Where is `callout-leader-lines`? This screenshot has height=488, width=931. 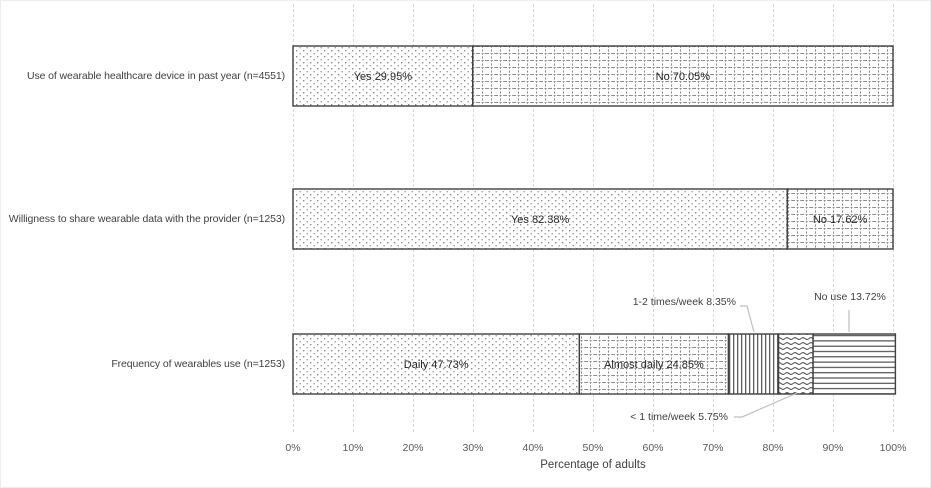 callout-leader-lines is located at coordinates (792, 361).